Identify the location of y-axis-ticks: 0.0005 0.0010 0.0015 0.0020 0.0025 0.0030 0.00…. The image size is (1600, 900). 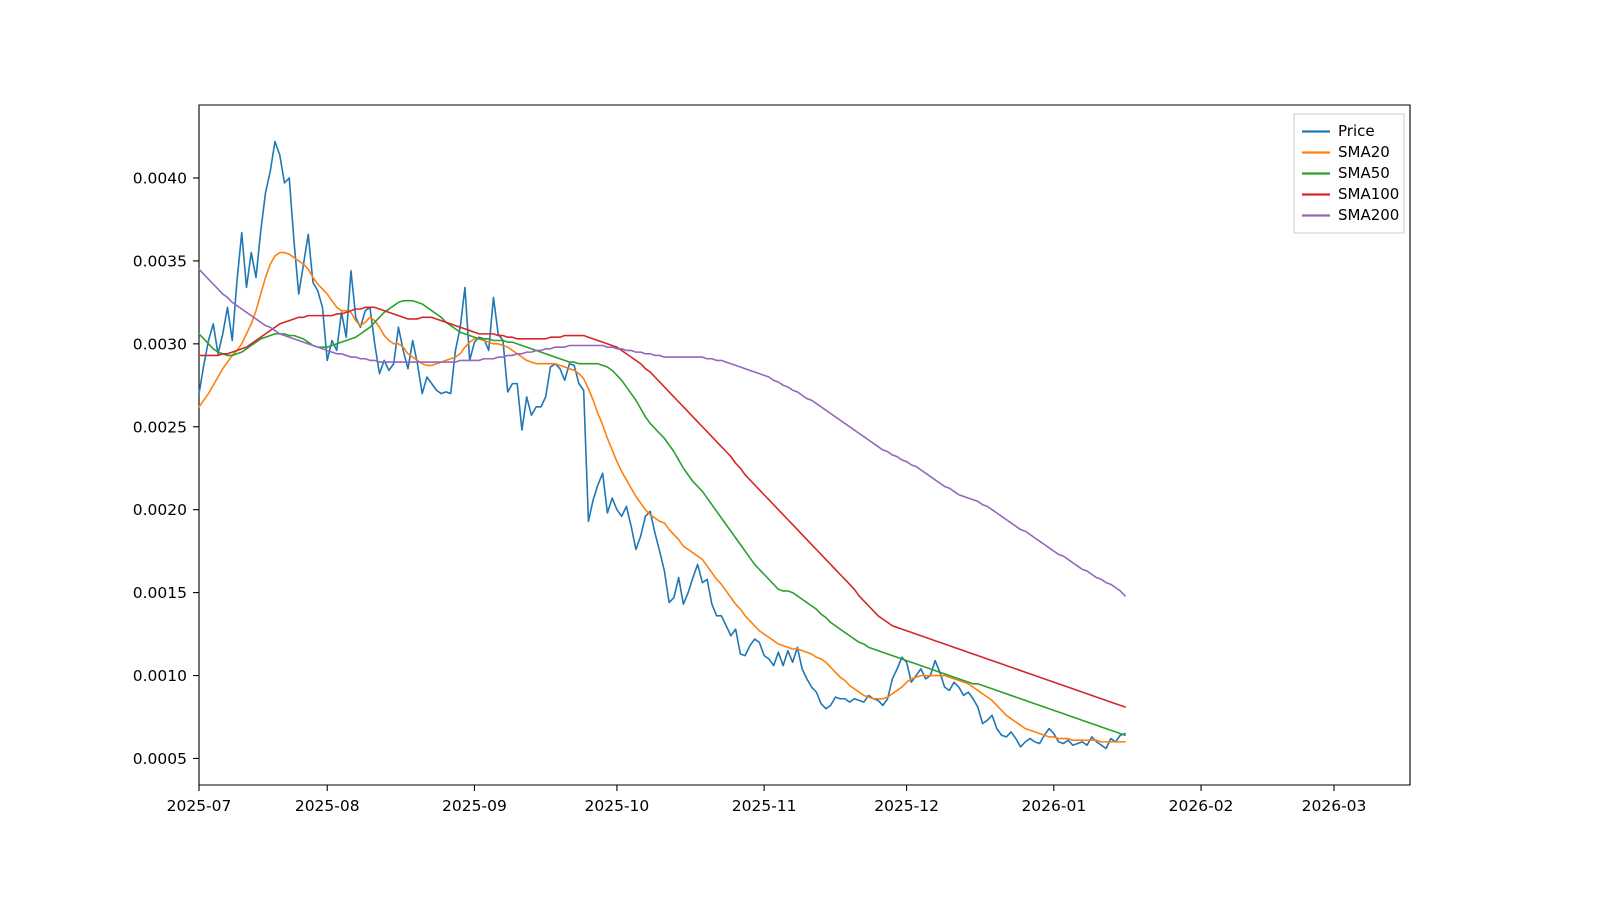
(166, 468).